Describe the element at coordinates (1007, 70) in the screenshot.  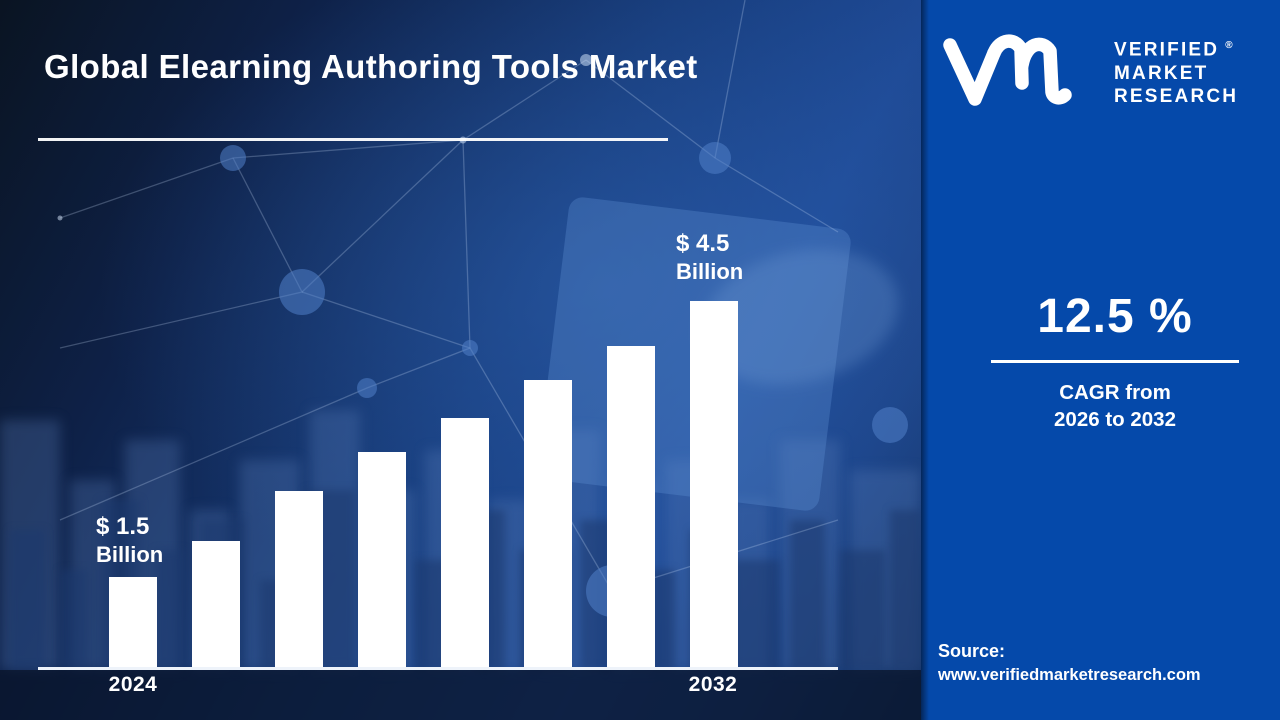
I see `vmr-logo-icon` at that location.